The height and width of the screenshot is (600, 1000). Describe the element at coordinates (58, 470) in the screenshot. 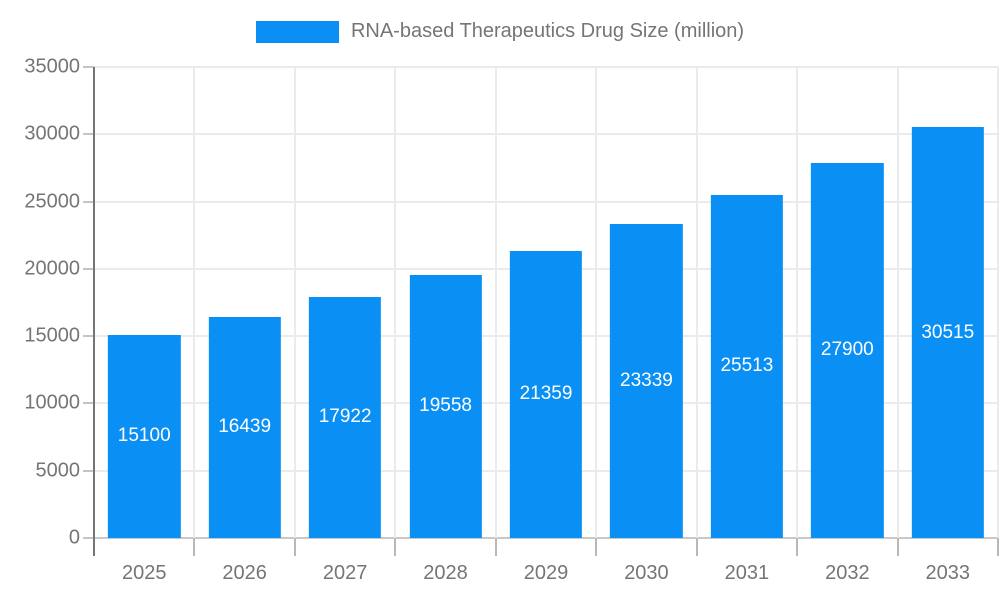

I see `y-axis-label: 5000` at that location.